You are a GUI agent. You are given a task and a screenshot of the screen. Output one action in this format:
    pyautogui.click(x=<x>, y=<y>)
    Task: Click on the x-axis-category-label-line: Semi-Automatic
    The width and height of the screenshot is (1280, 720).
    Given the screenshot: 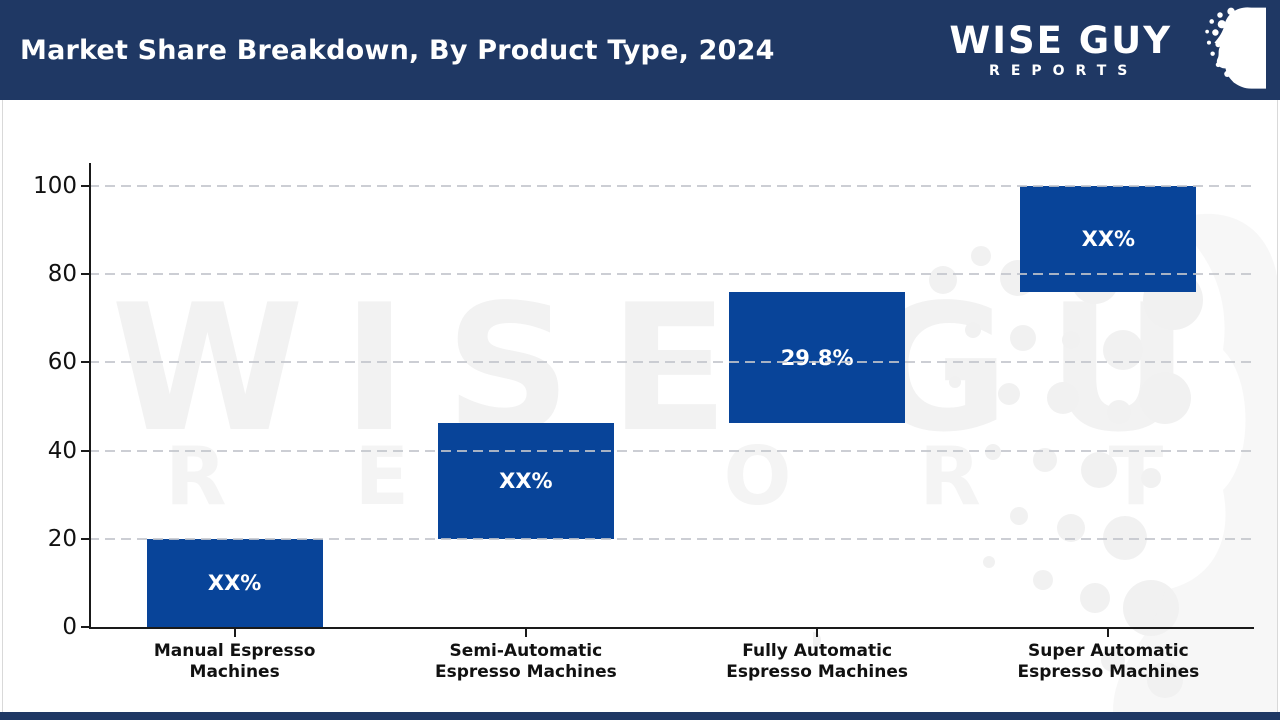 What is the action you would take?
    pyautogui.click(x=526, y=651)
    